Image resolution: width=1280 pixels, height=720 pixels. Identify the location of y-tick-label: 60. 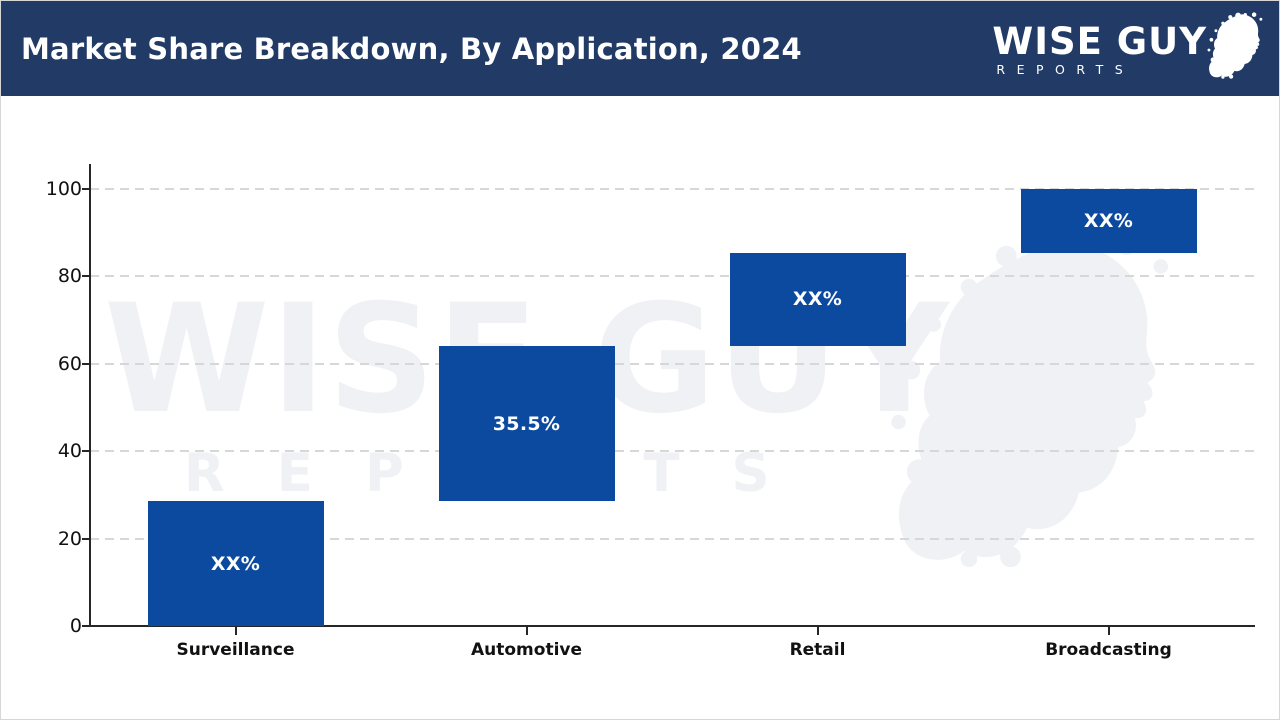
(69, 363).